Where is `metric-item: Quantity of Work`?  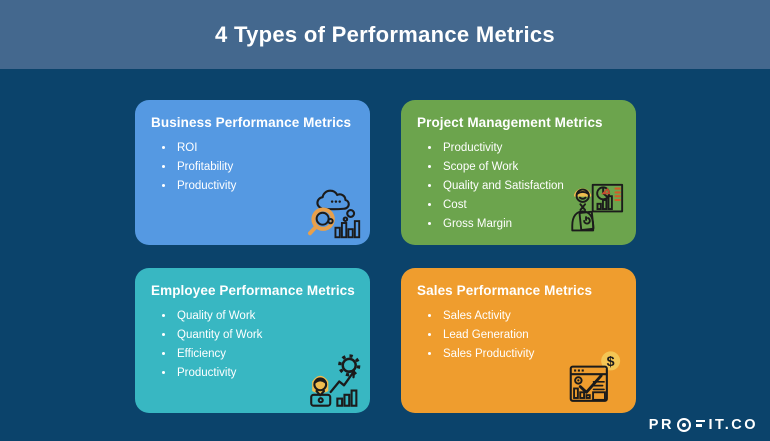 metric-item: Quantity of Work is located at coordinates (266, 335).